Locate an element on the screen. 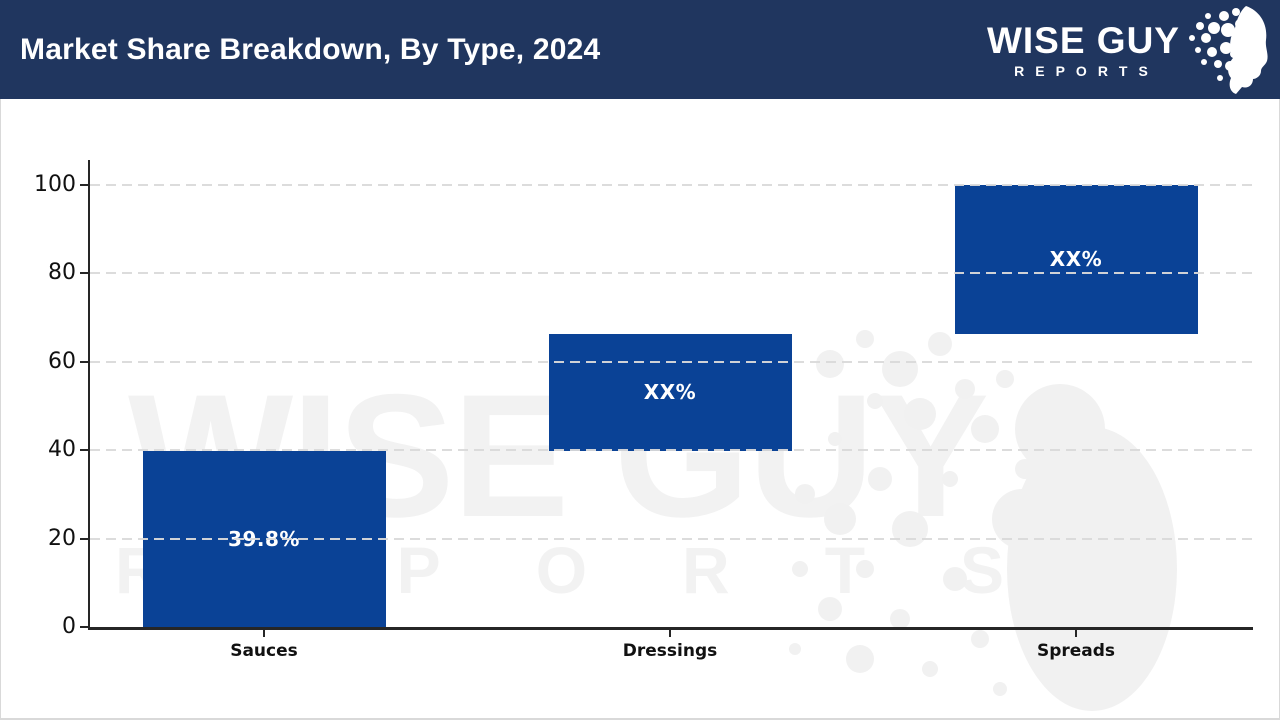 The image size is (1280, 720). wiseguy-logo-name: WISE GUY is located at coordinates (1083, 40).